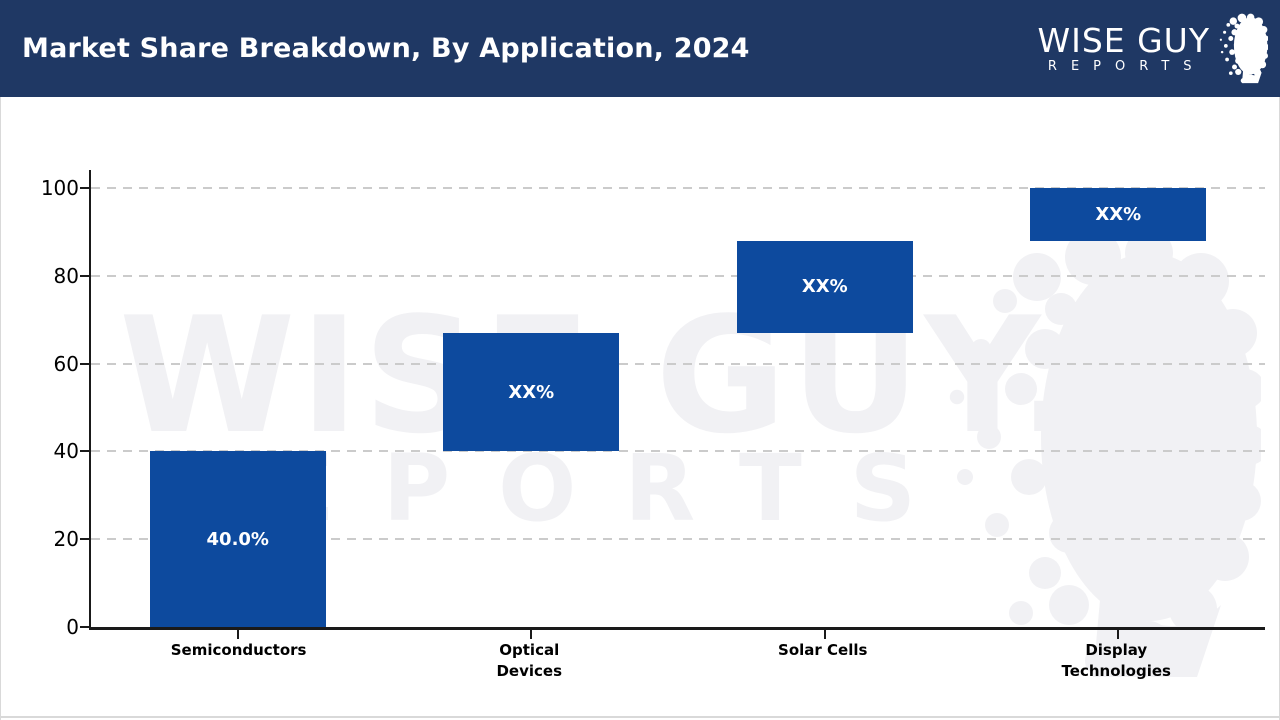 The width and height of the screenshot is (1280, 720). I want to click on brand-face-icon, so click(1243, 48).